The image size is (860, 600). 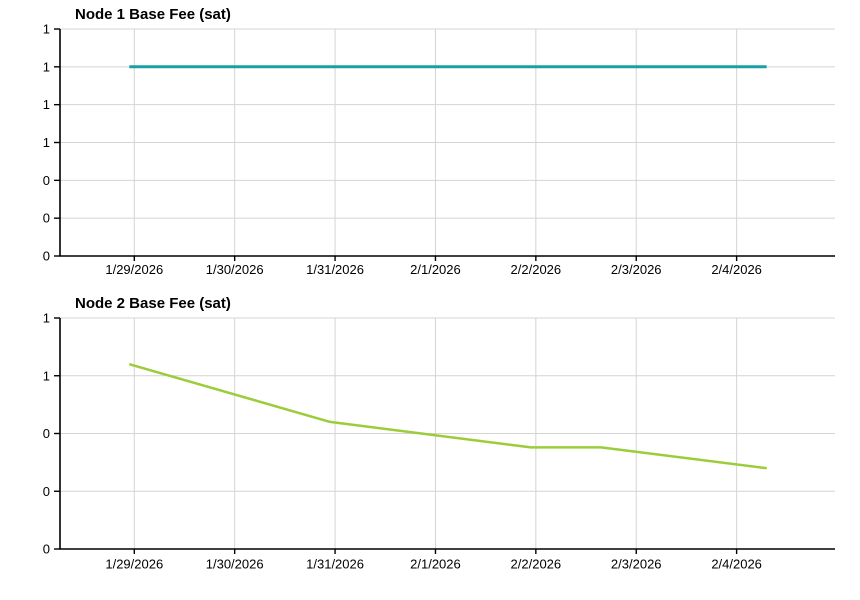 What do you see at coordinates (153, 14) in the screenshot?
I see `node1-chart-title: Node 1 Base Fee (sat)` at bounding box center [153, 14].